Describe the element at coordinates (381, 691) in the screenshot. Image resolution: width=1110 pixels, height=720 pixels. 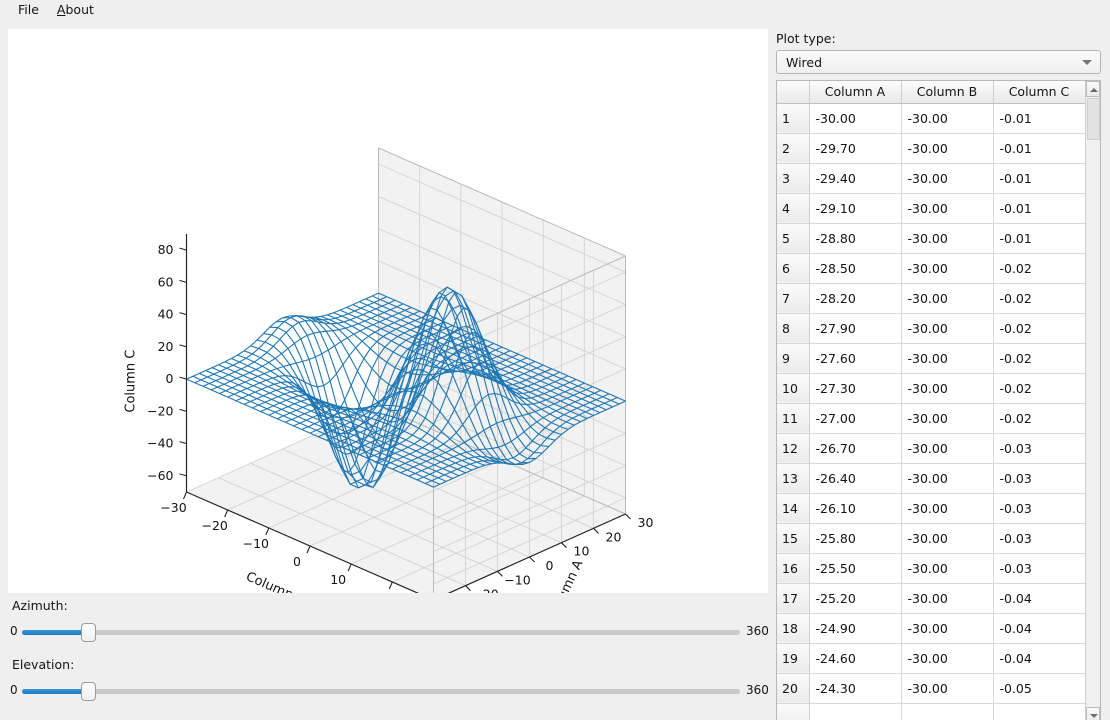
I see `elevation-slider` at that location.